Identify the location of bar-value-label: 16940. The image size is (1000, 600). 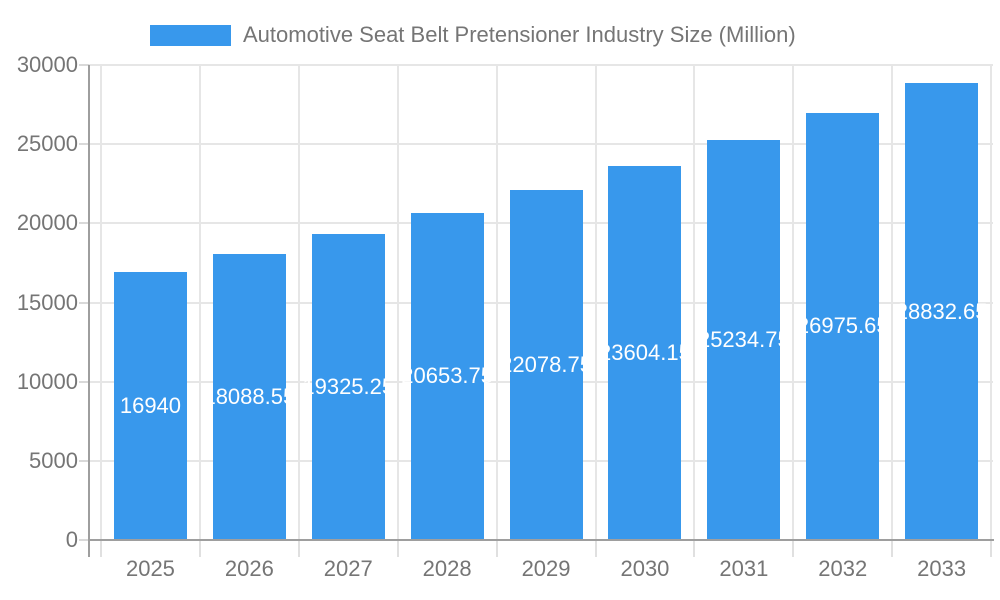
(150, 405).